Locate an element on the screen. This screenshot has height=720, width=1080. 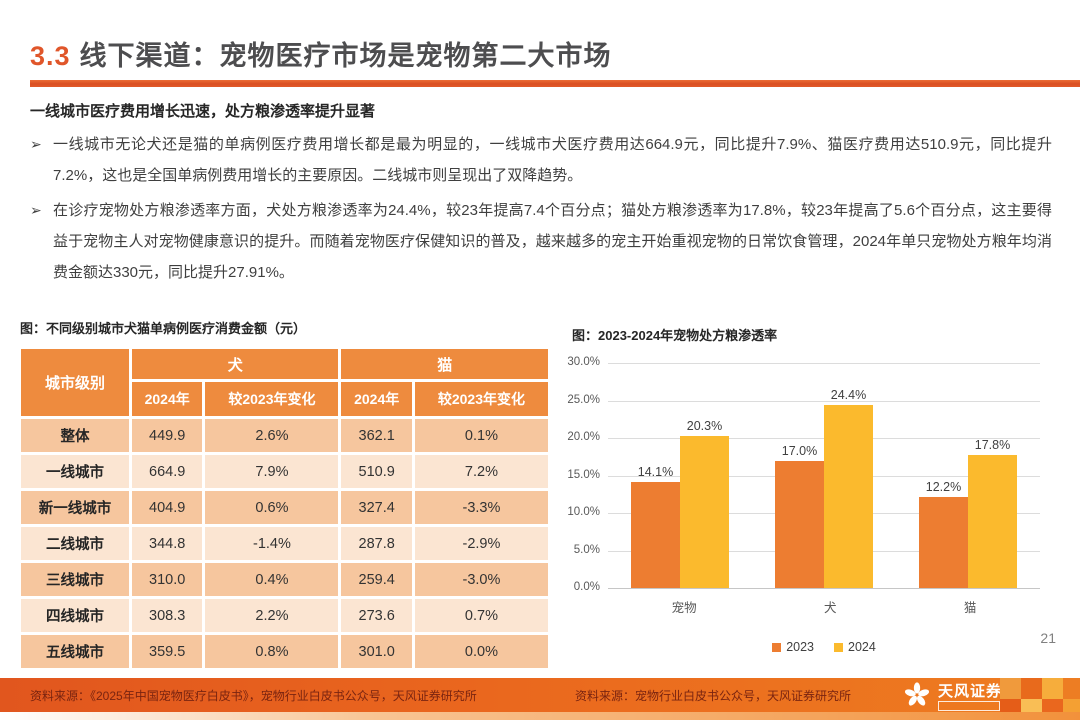
section-subtitle: 一线城市医疗费用增长迅速，处方粮渗透率提升显著 is located at coordinates (203, 111).